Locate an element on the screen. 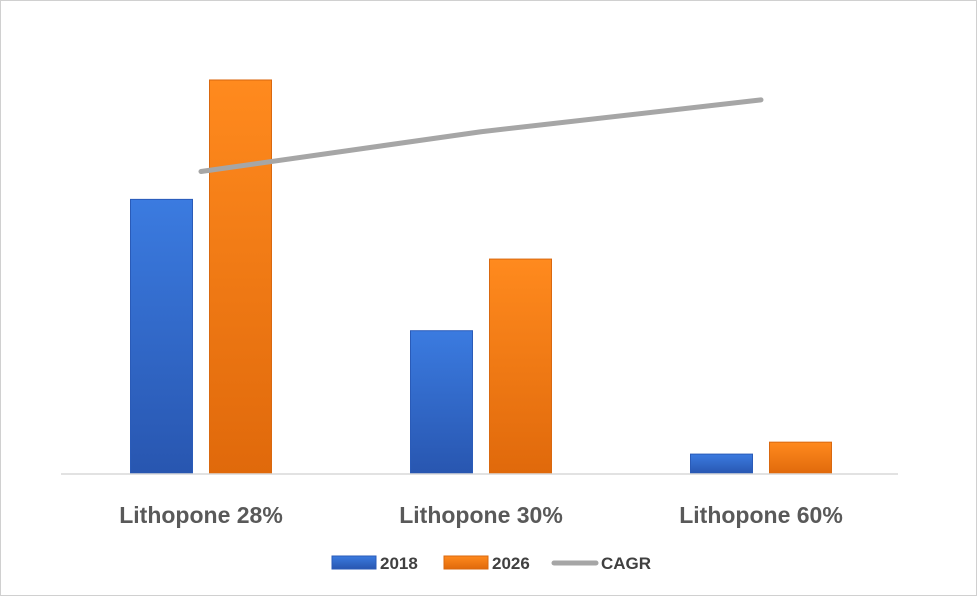 This screenshot has width=977, height=596. category-labels: Lithopone 28% Lithopone 30% Lithopone 60% is located at coordinates (481, 515).